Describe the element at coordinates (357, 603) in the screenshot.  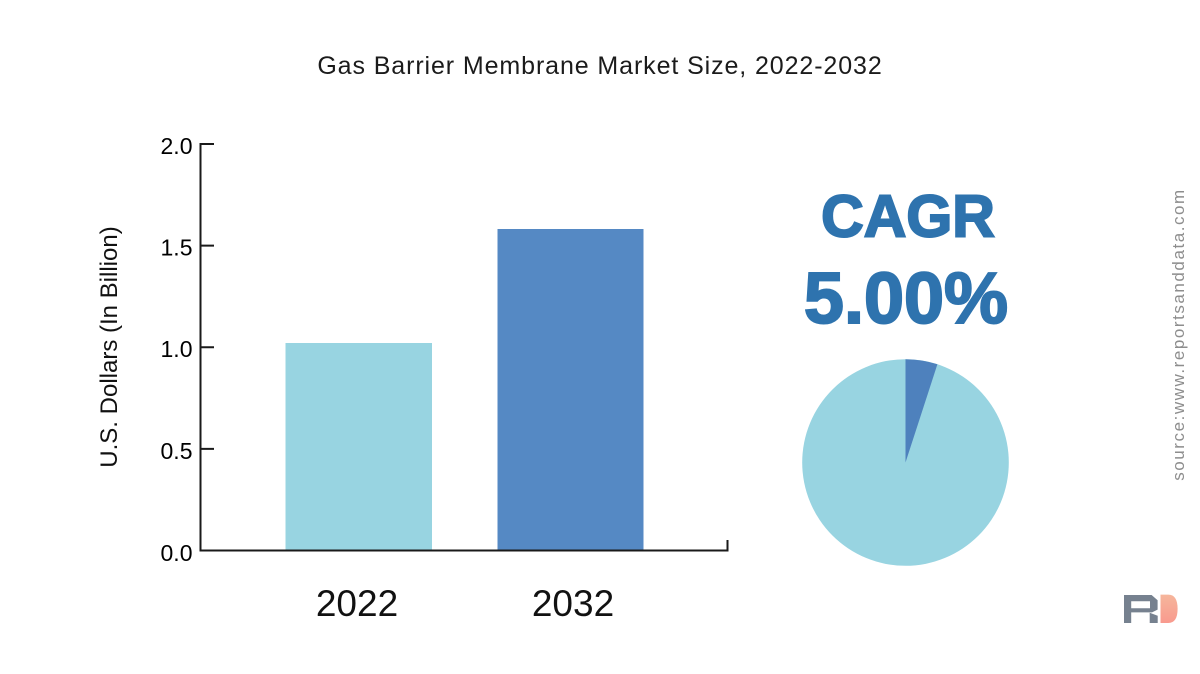
I see `svg-text: 2022` at that location.